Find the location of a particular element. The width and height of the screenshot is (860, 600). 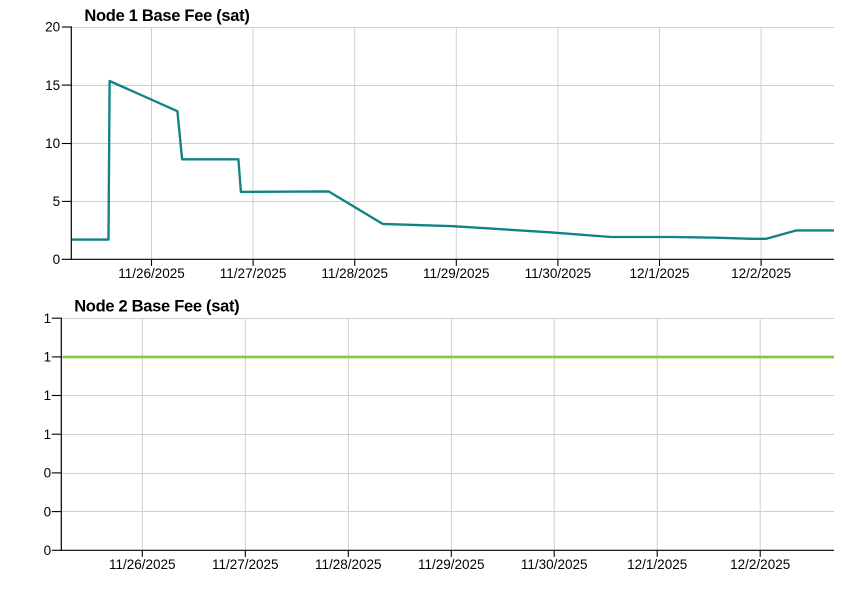

svg-text: Node 2 Base Fee (sat) is located at coordinates (156, 307).